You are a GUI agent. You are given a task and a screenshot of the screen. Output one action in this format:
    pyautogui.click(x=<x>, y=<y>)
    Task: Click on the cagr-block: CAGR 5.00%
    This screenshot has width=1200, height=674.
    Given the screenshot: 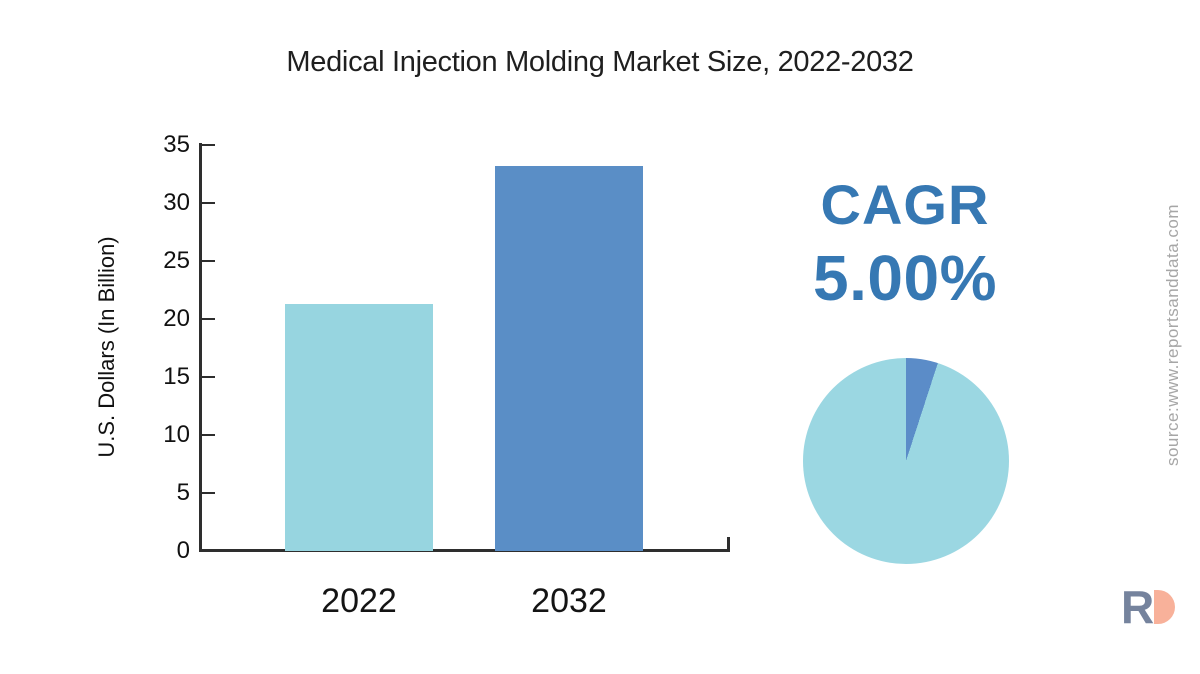 What is the action you would take?
    pyautogui.click(x=905, y=243)
    